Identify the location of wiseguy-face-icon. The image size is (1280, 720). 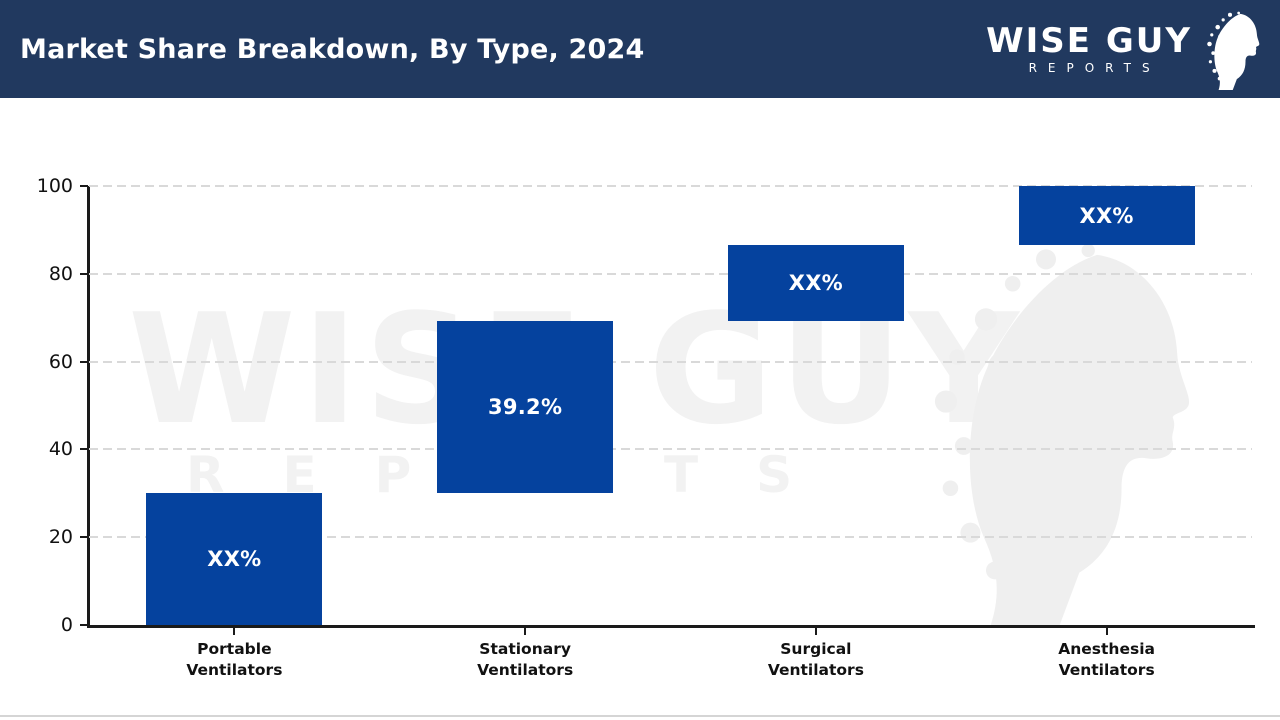
(1233, 50).